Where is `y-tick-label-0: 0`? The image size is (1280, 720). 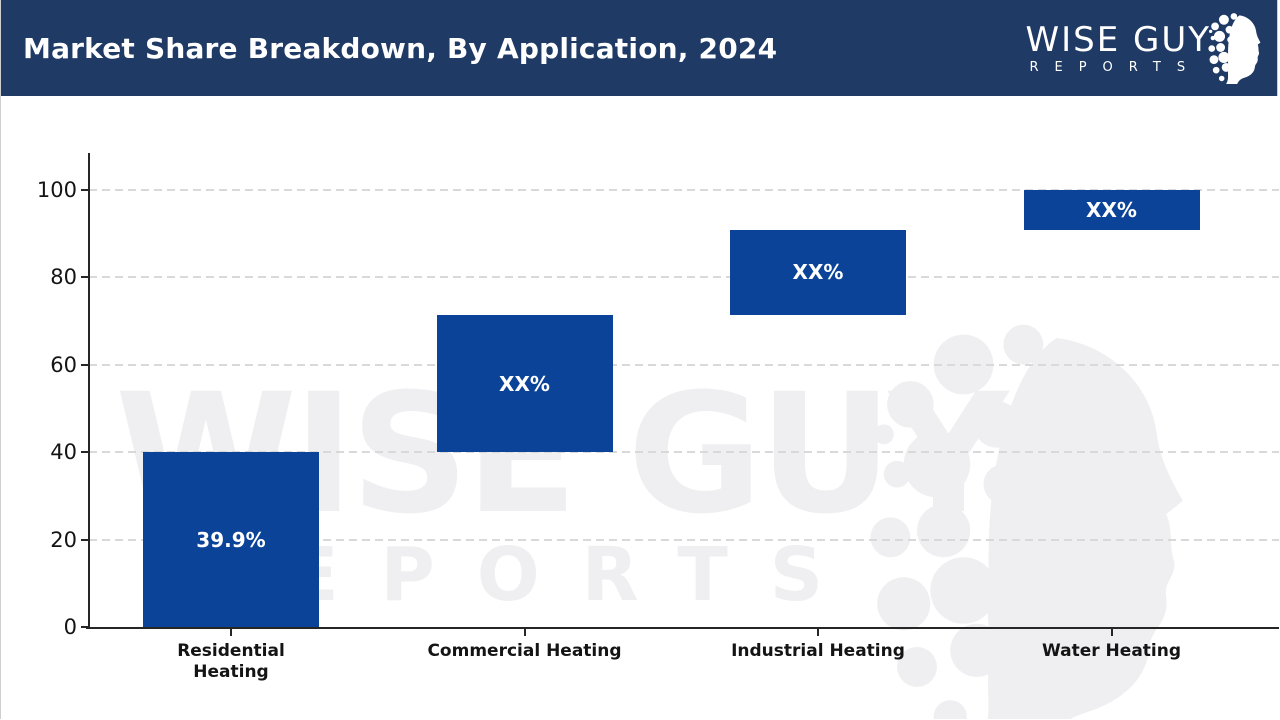 y-tick-label-0: 0 is located at coordinates (70, 627).